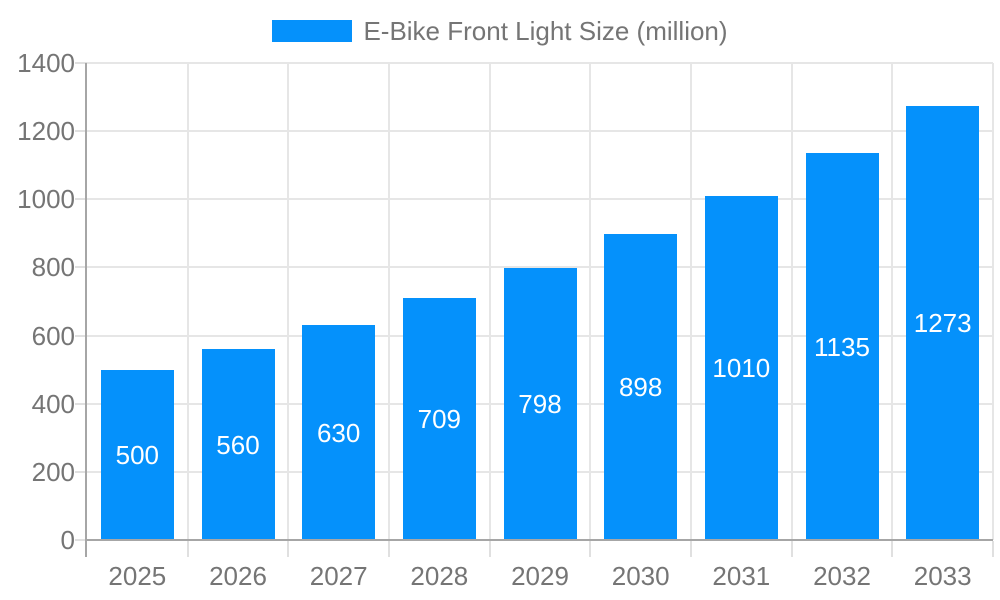  I want to click on bar-value-label: 1010, so click(741, 368).